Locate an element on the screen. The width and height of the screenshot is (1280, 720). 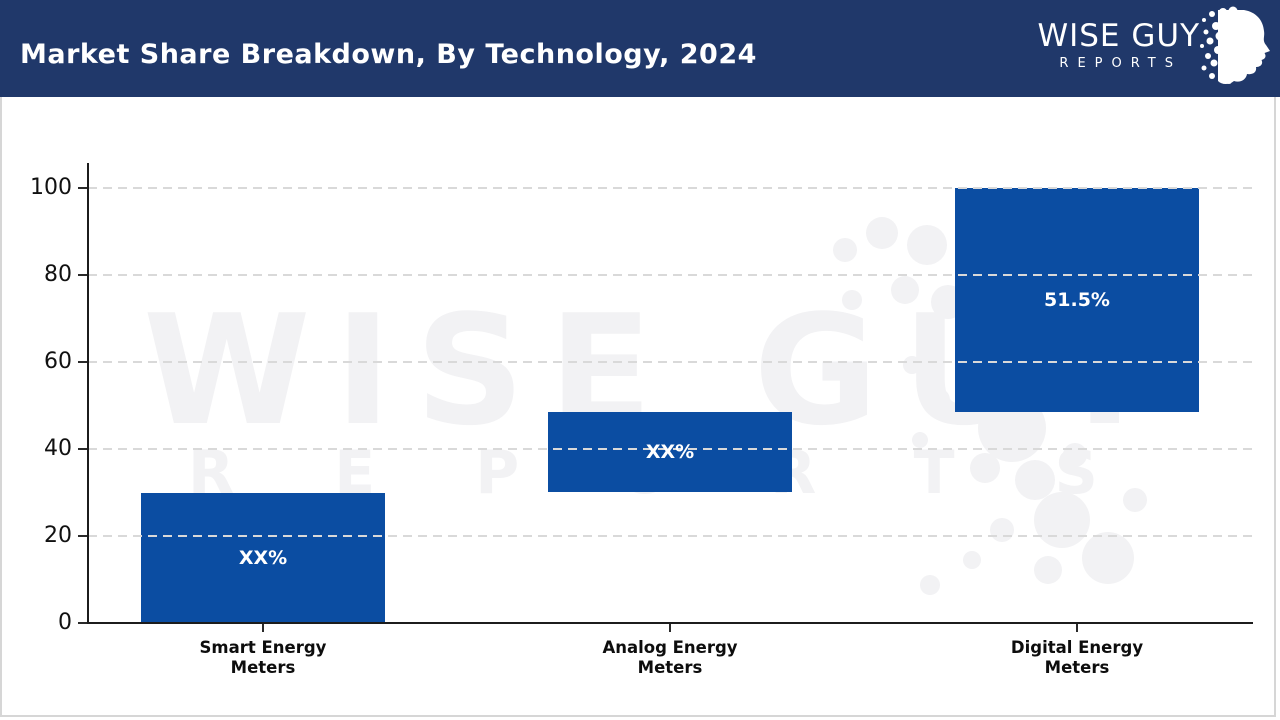
category-label: Digital Energy Meters is located at coordinates (1077, 658).